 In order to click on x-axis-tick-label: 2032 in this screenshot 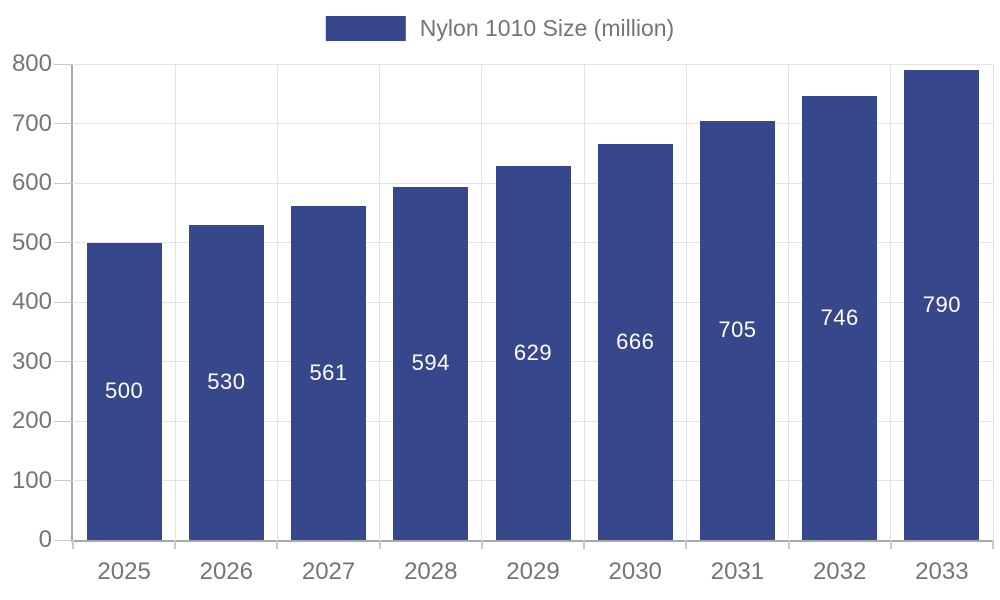, I will do `click(839, 571)`.